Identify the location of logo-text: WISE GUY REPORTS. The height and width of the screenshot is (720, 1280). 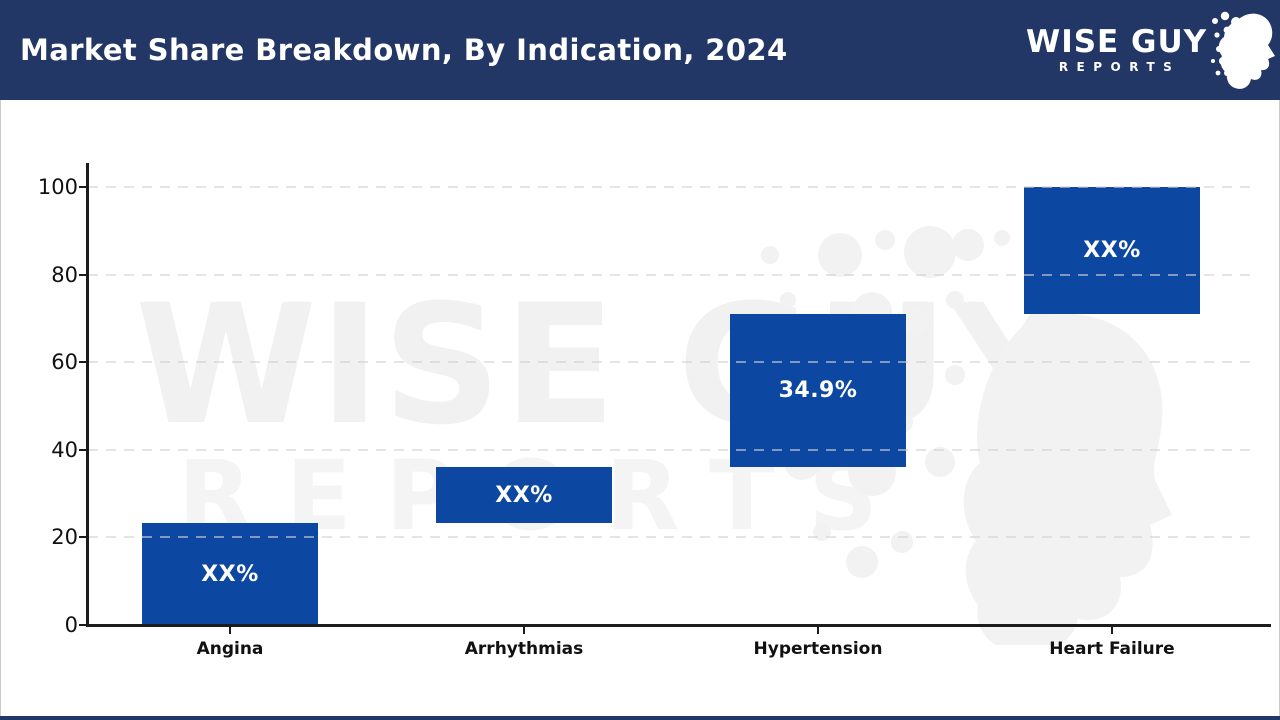
(1116, 50).